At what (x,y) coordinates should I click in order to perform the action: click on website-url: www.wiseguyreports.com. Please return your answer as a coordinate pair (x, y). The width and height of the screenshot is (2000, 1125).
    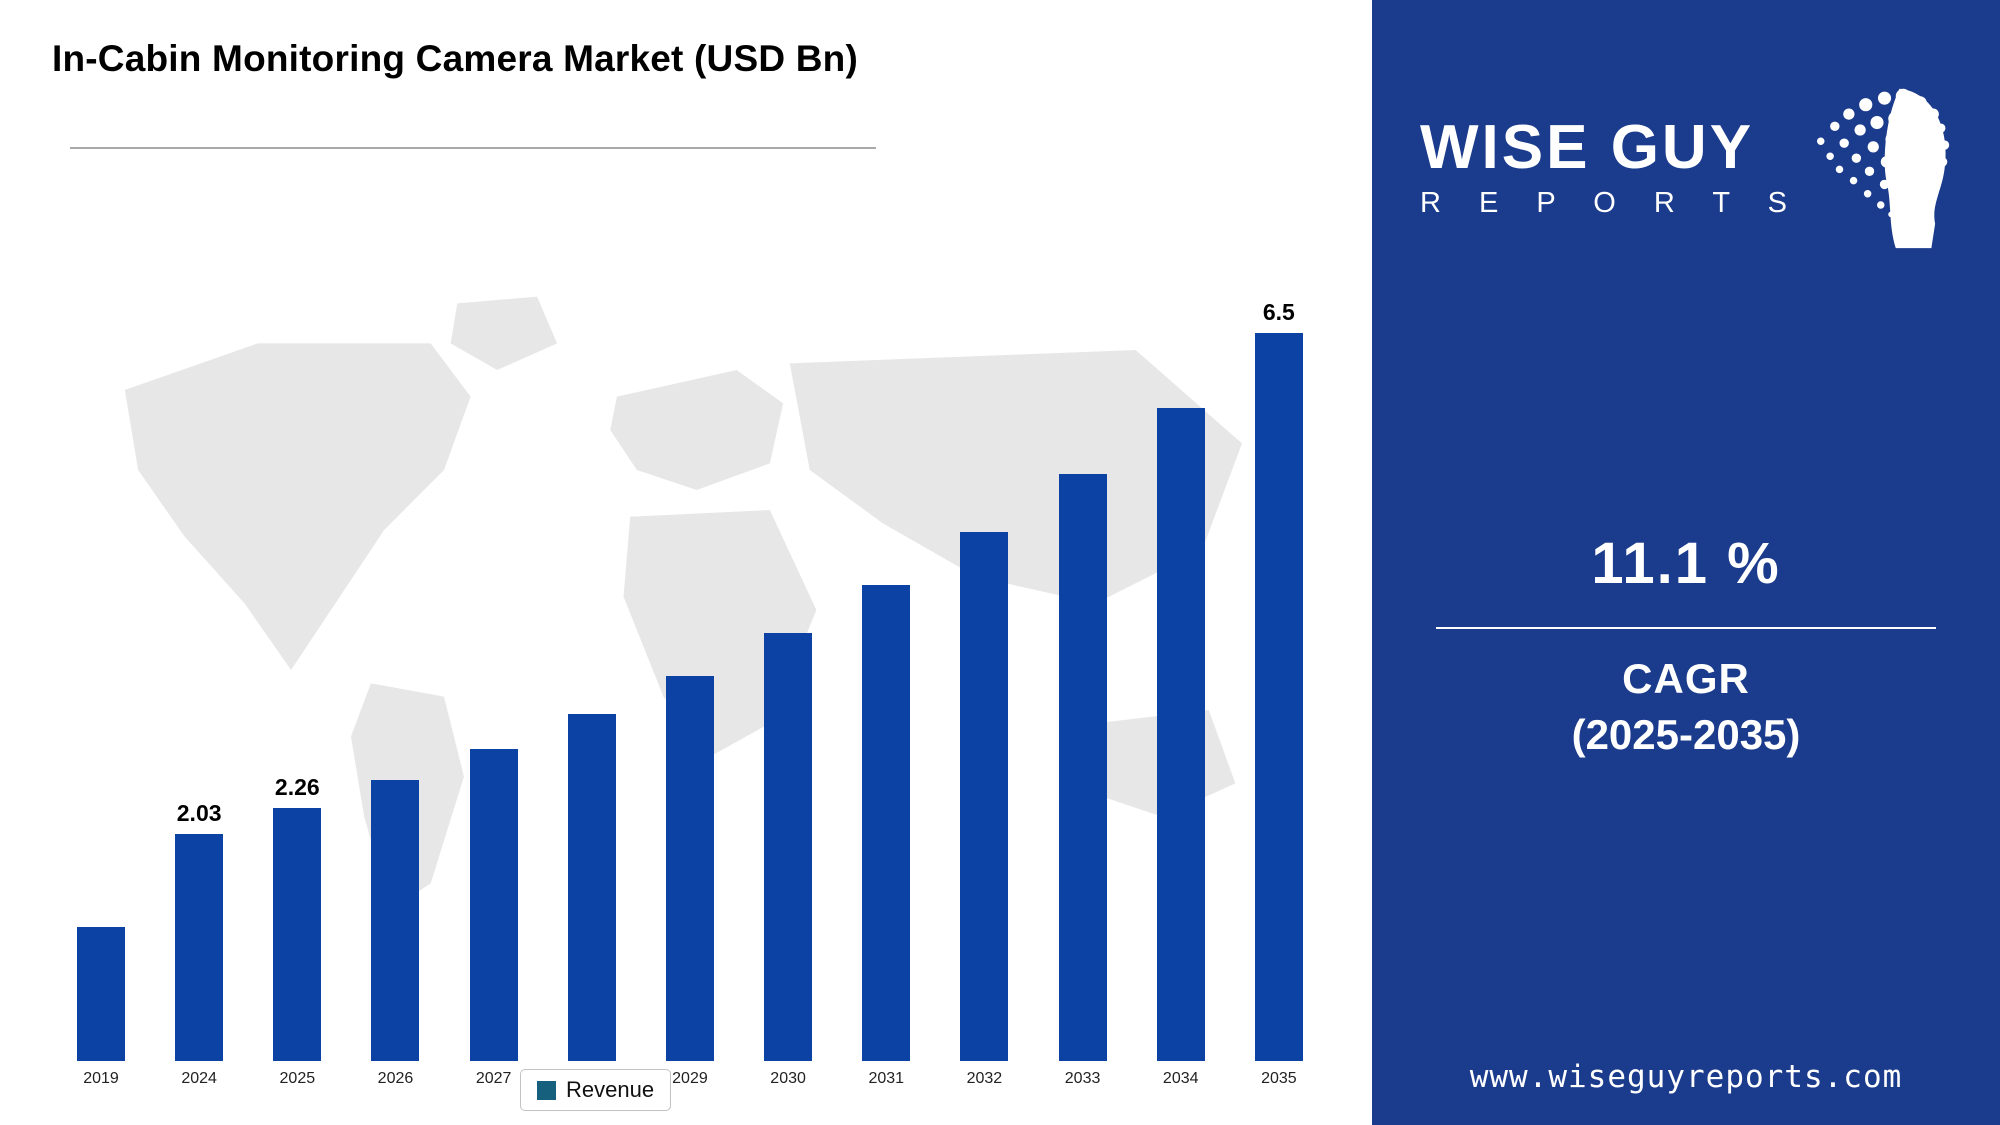
    Looking at the image, I should click on (1686, 1077).